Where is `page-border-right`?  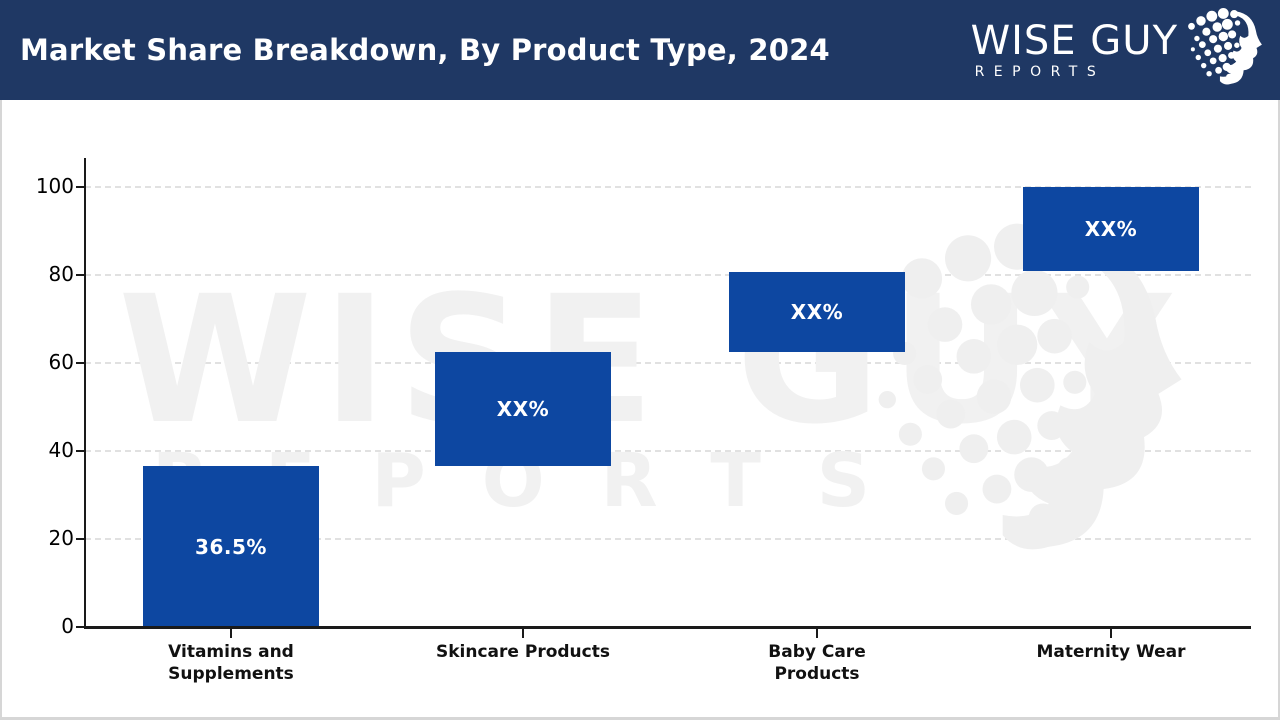
page-border-right is located at coordinates (1279, 410).